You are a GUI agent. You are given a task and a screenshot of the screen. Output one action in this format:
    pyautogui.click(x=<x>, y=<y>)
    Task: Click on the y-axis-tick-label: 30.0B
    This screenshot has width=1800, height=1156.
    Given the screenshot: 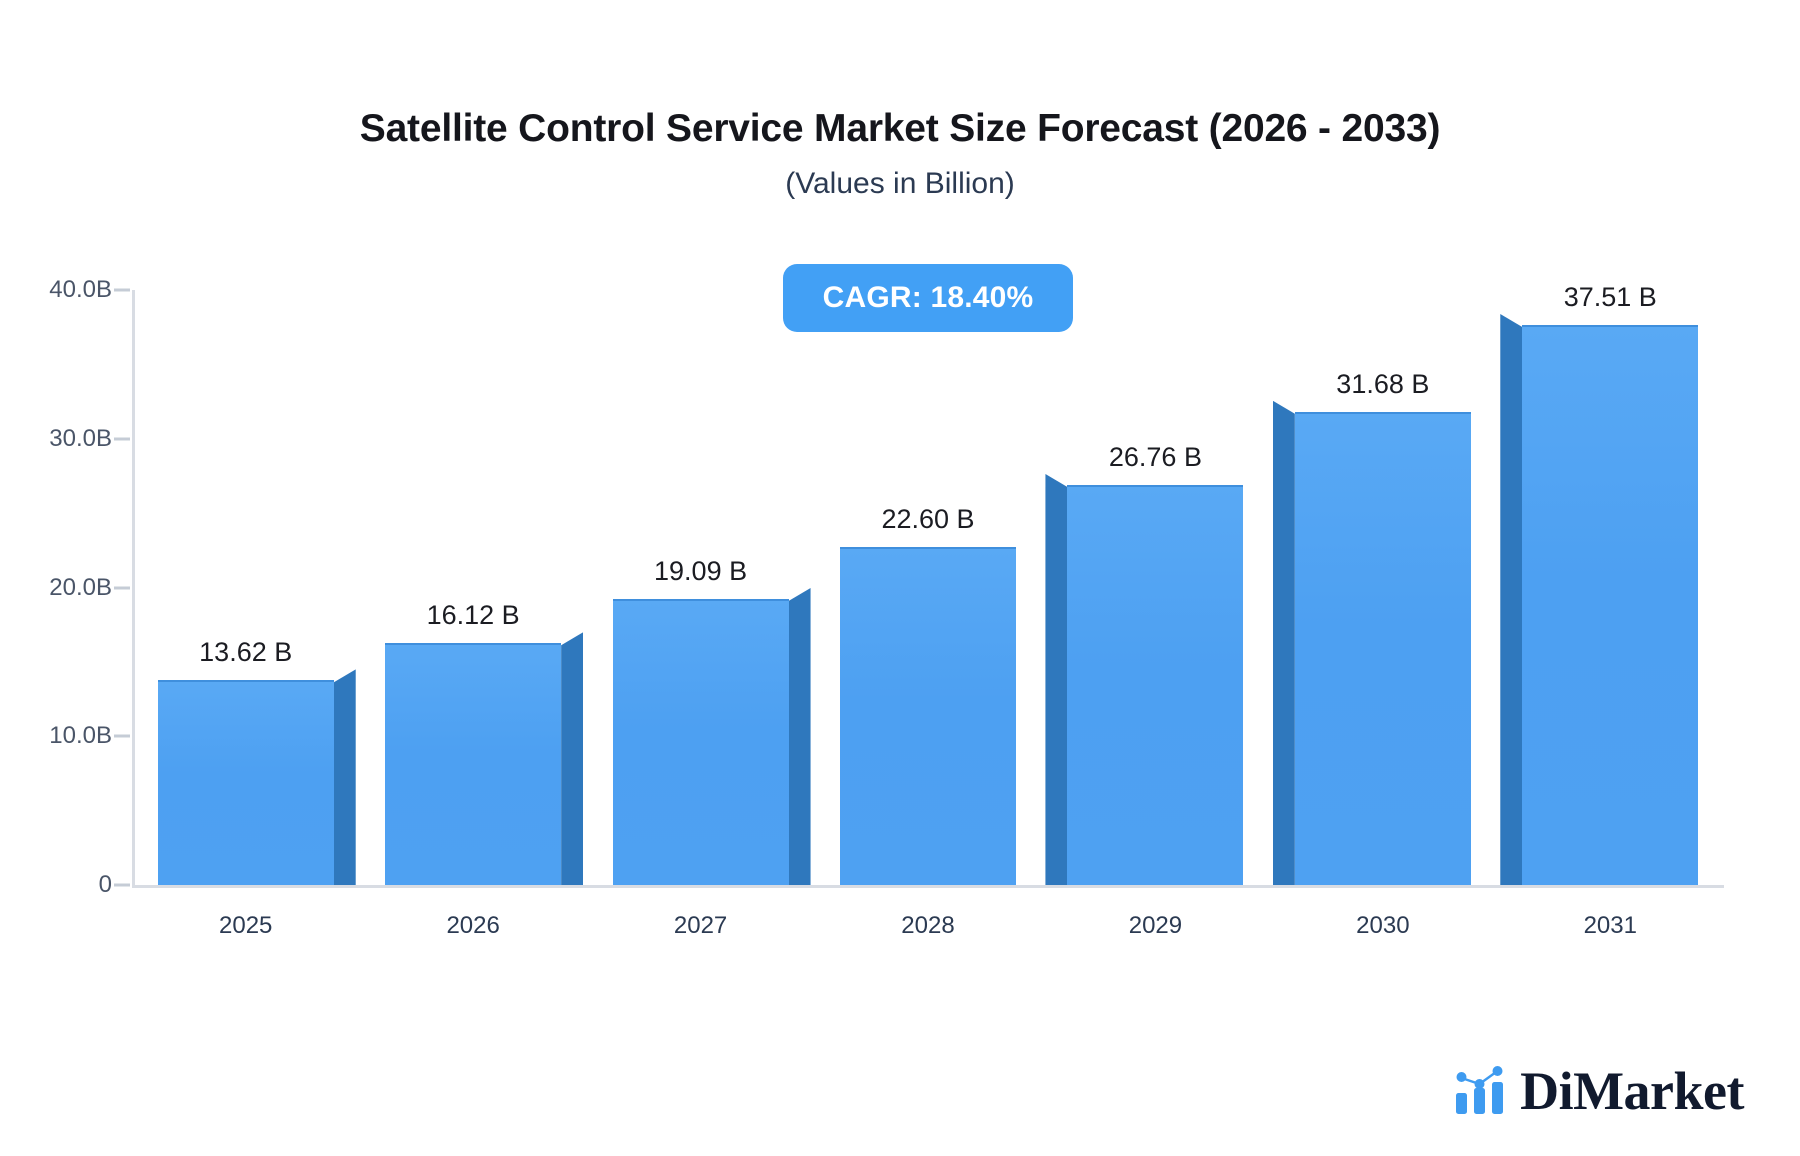 What is the action you would take?
    pyautogui.click(x=80, y=438)
    